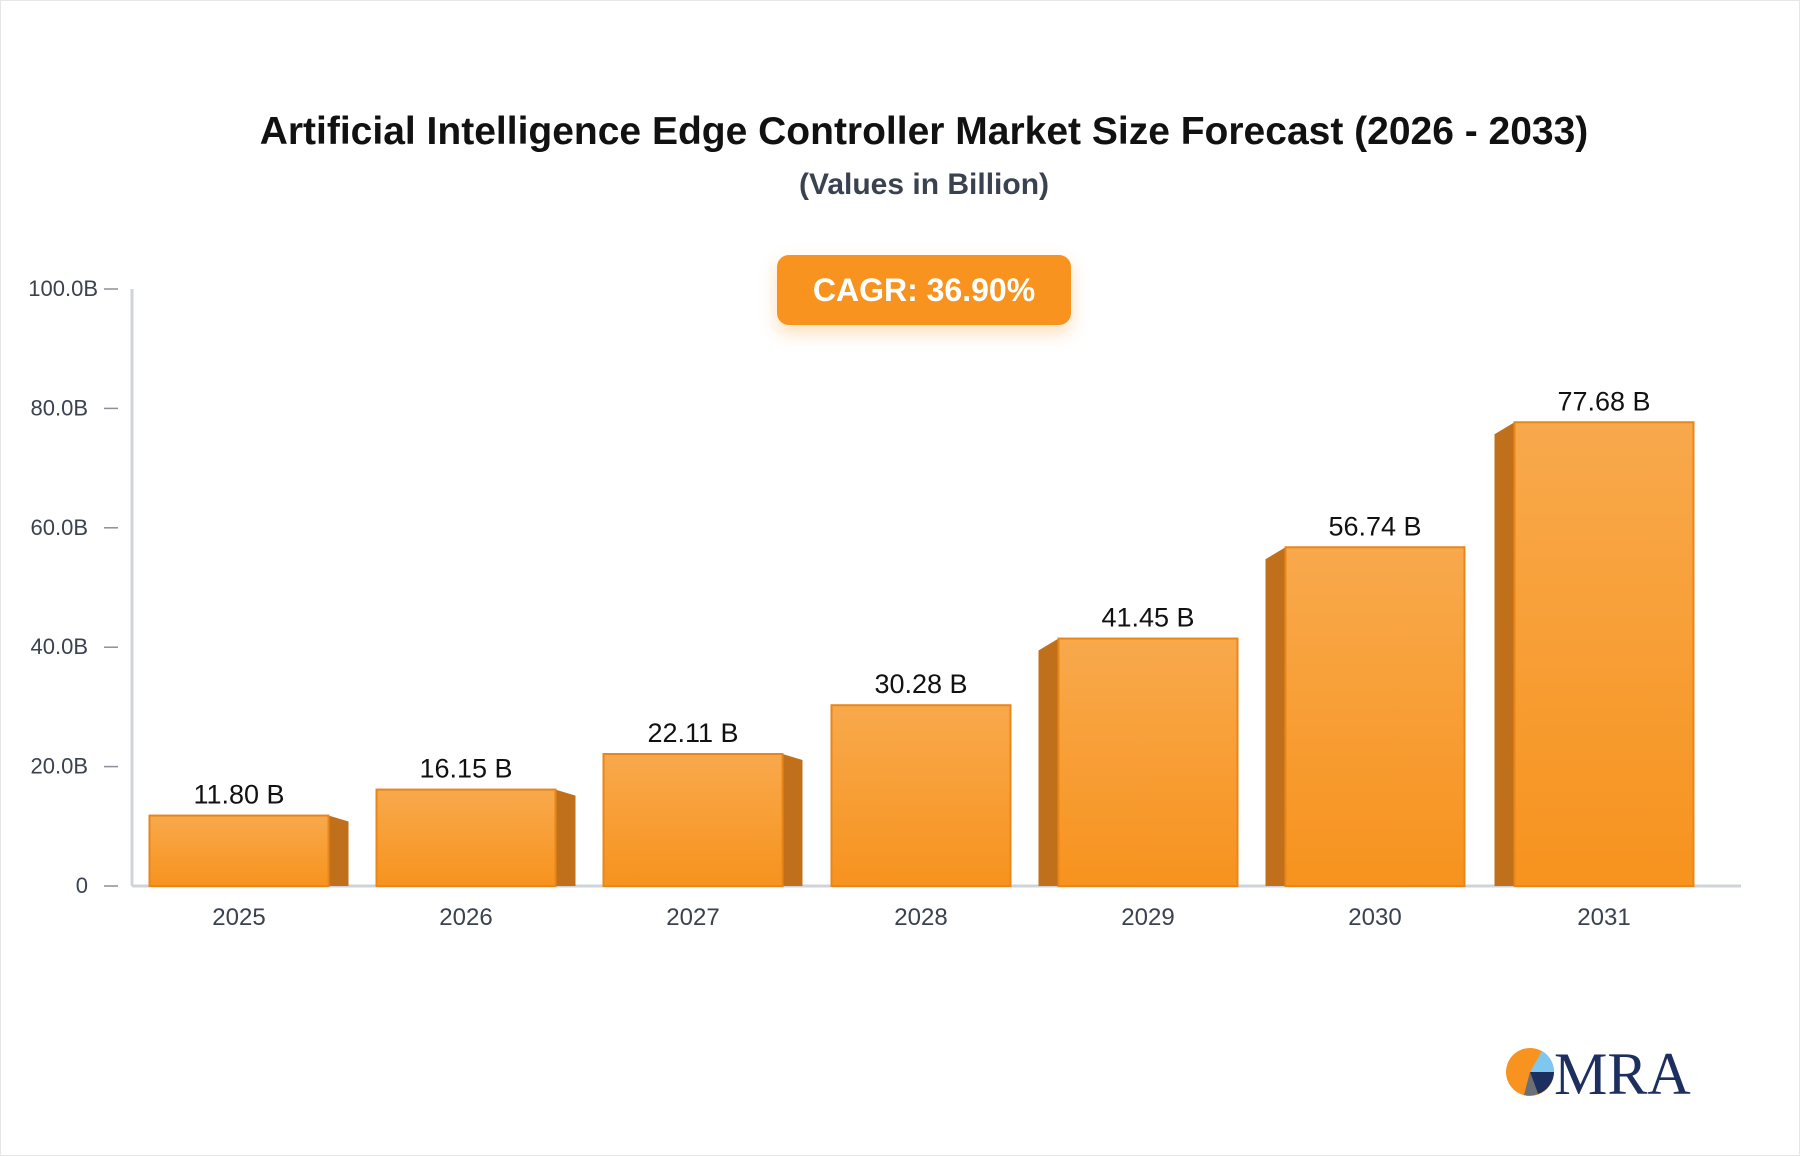  What do you see at coordinates (1147, 917) in the screenshot?
I see `x-tick-label: 2029` at bounding box center [1147, 917].